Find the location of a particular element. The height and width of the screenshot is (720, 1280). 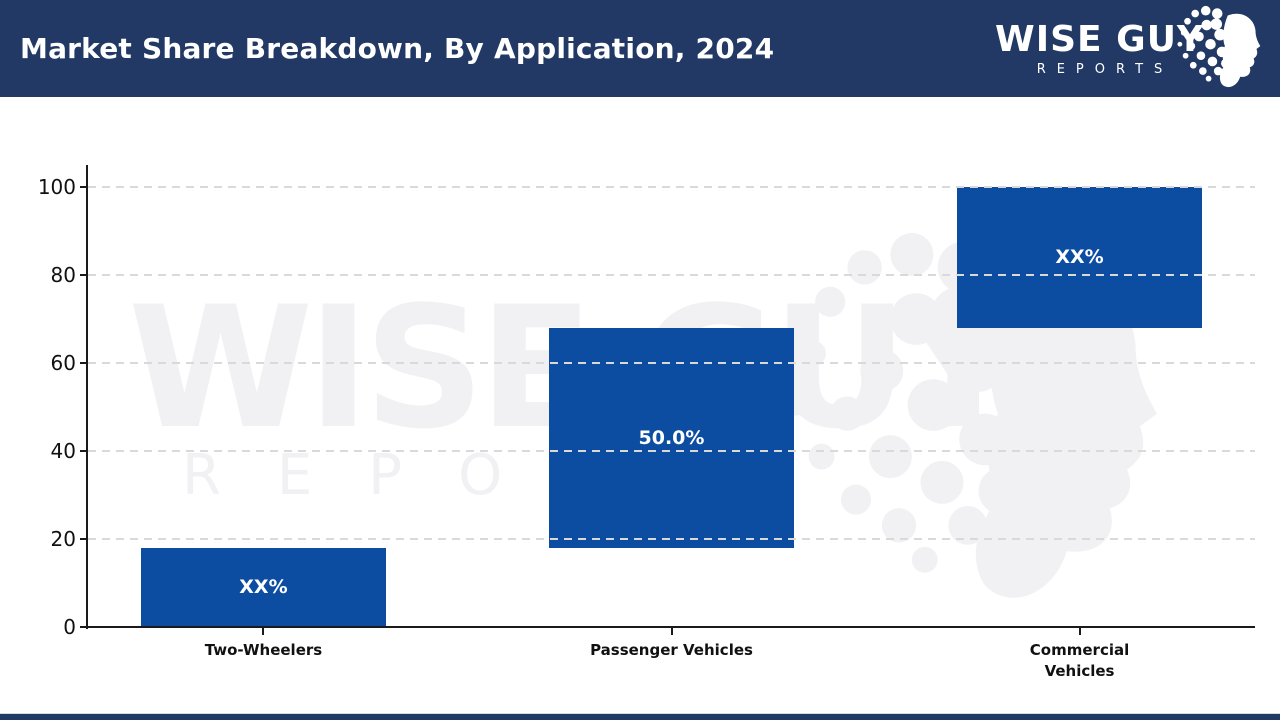

brand-logo-text: WISE GUY REPORTS is located at coordinates (1099, 48).